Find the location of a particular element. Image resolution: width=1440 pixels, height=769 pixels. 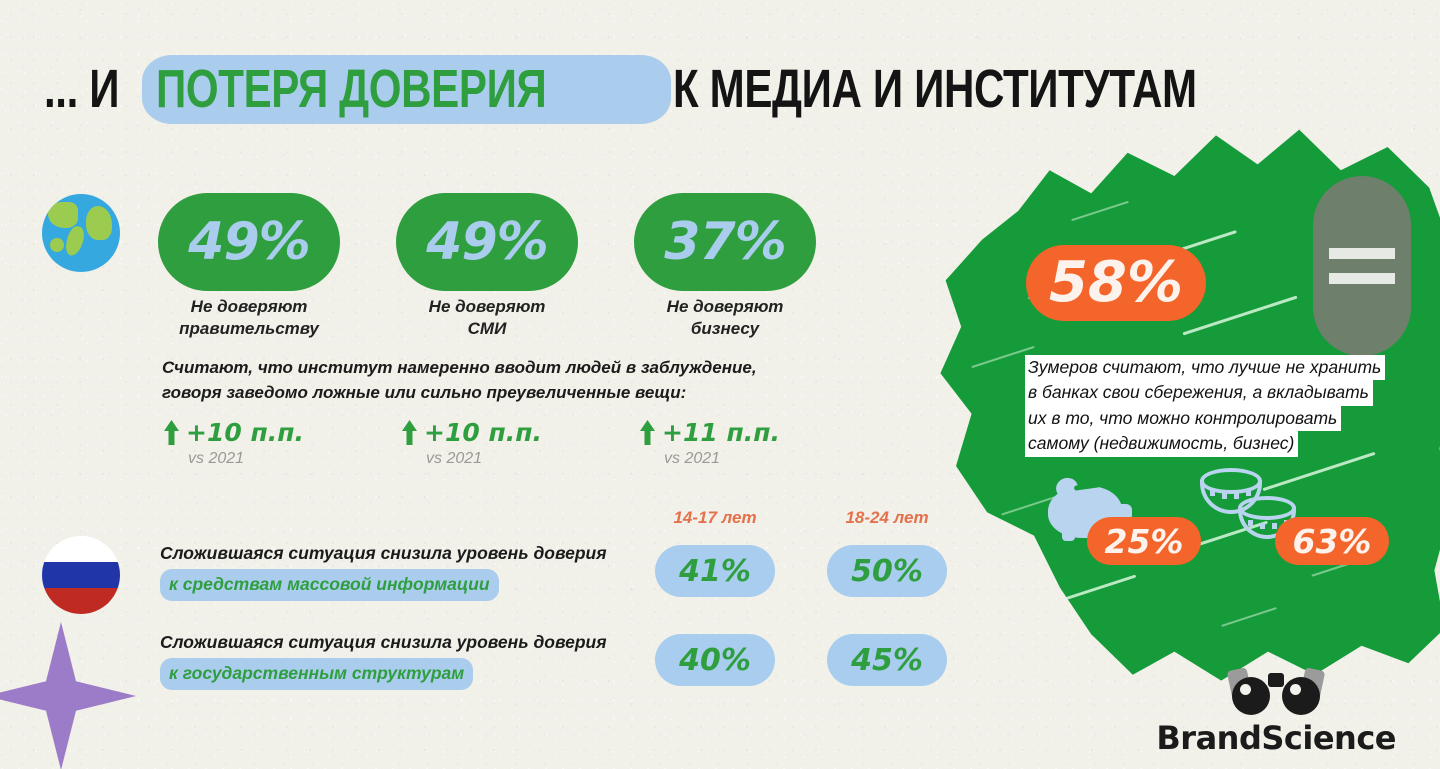

delta-group-1: +10 п.п. vs 2021 is located at coordinates (234, 443).